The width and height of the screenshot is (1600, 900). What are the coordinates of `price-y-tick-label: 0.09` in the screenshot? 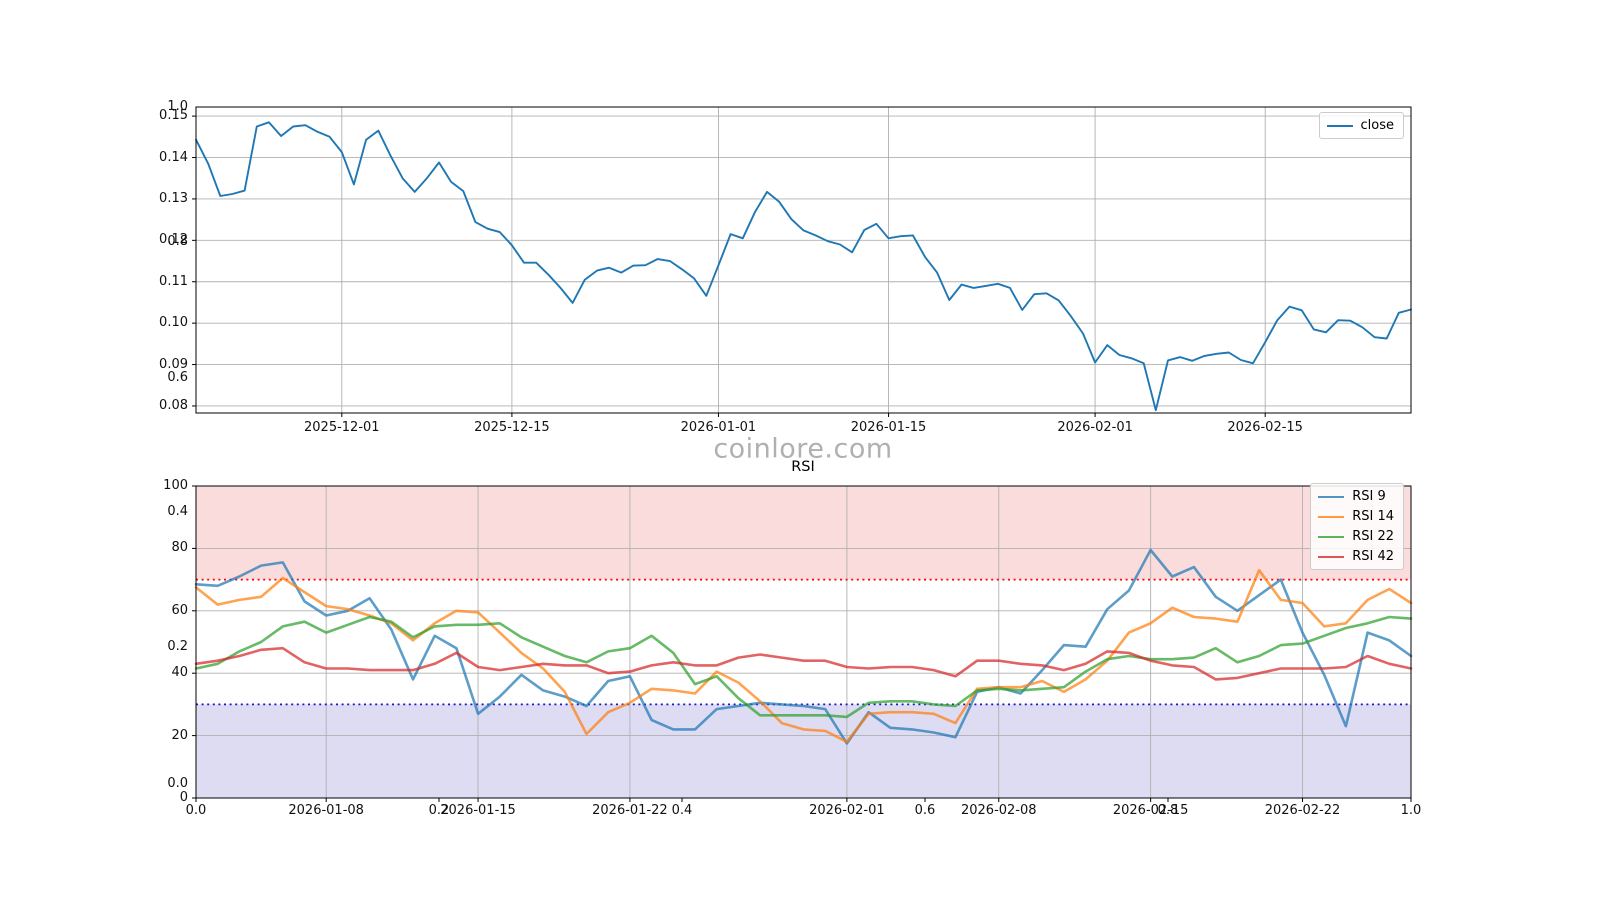 It's located at (173, 364).